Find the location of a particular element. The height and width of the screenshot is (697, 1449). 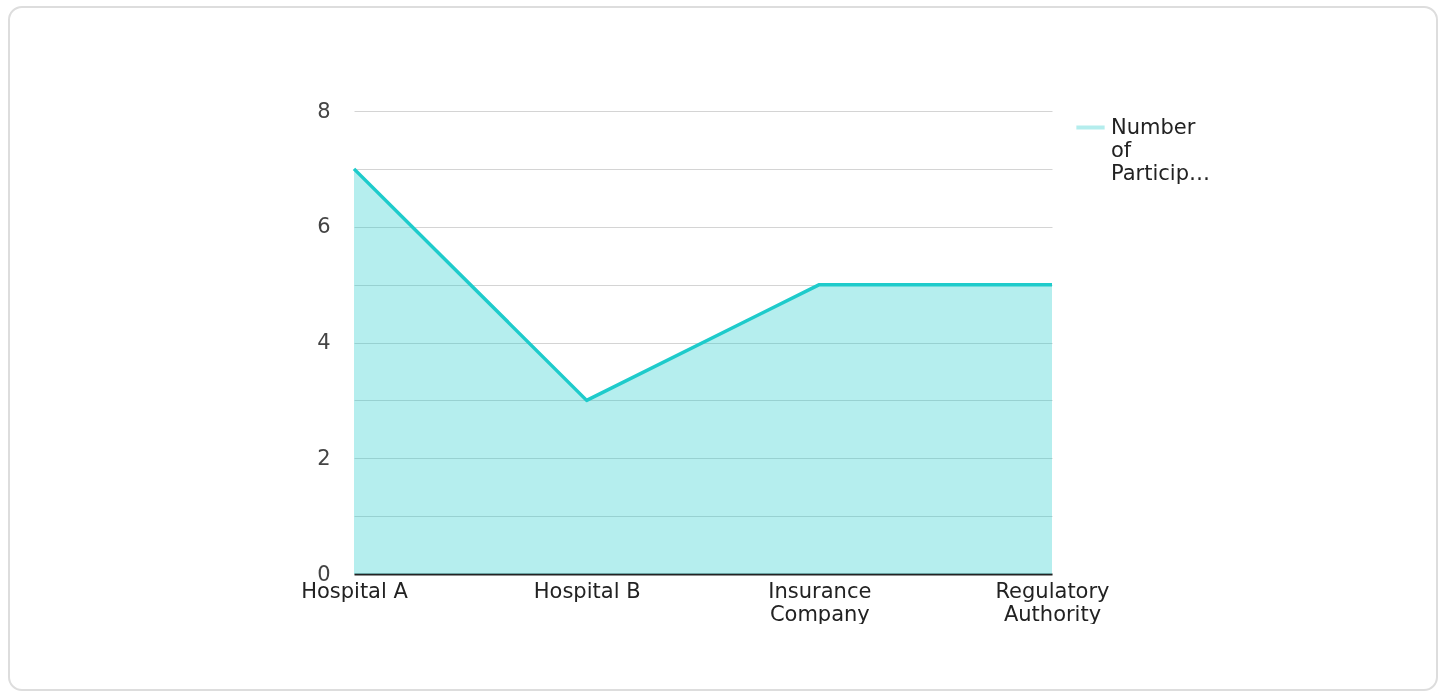

y-tick-label: 4 is located at coordinates (324, 342).